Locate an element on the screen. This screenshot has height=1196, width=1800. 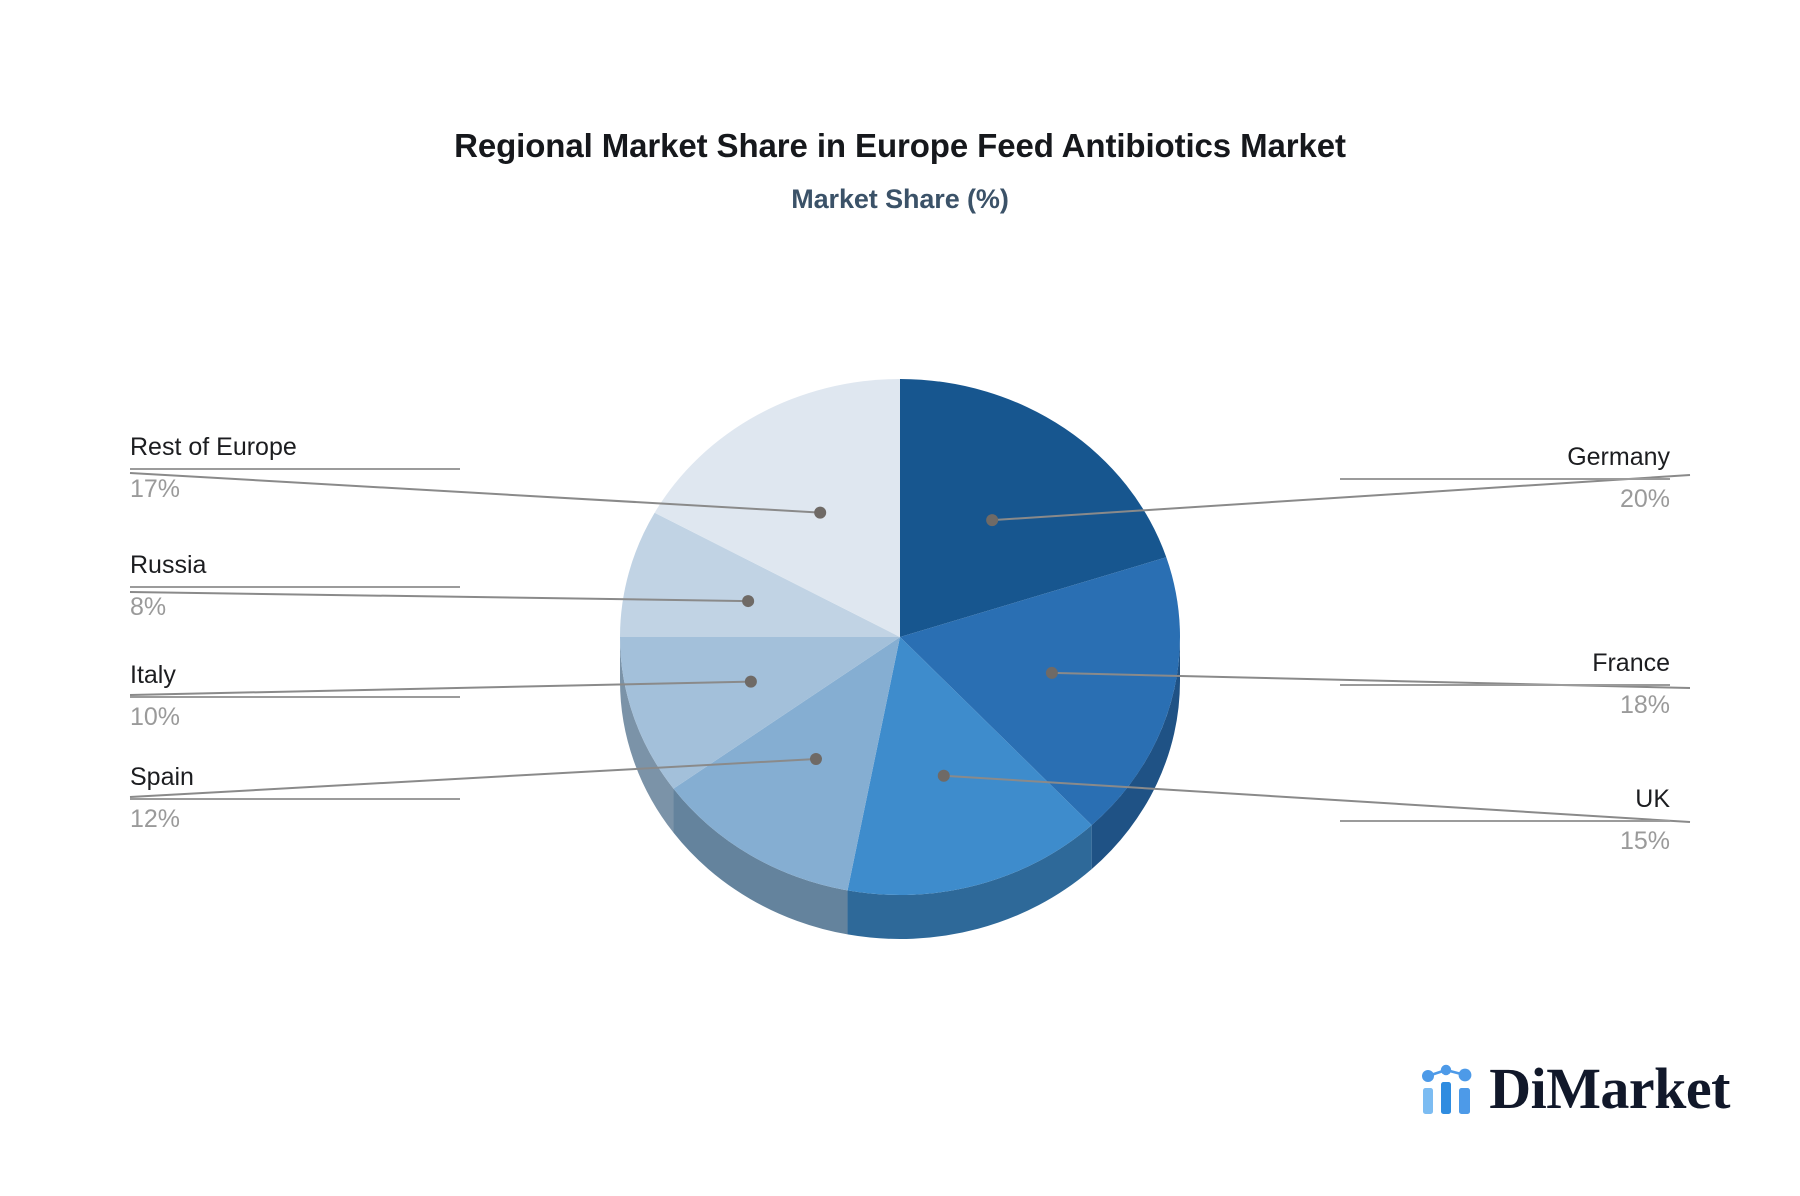
pie-slice-rest-of-europe: Rest of Europe 17% is located at coordinates (777, 508).